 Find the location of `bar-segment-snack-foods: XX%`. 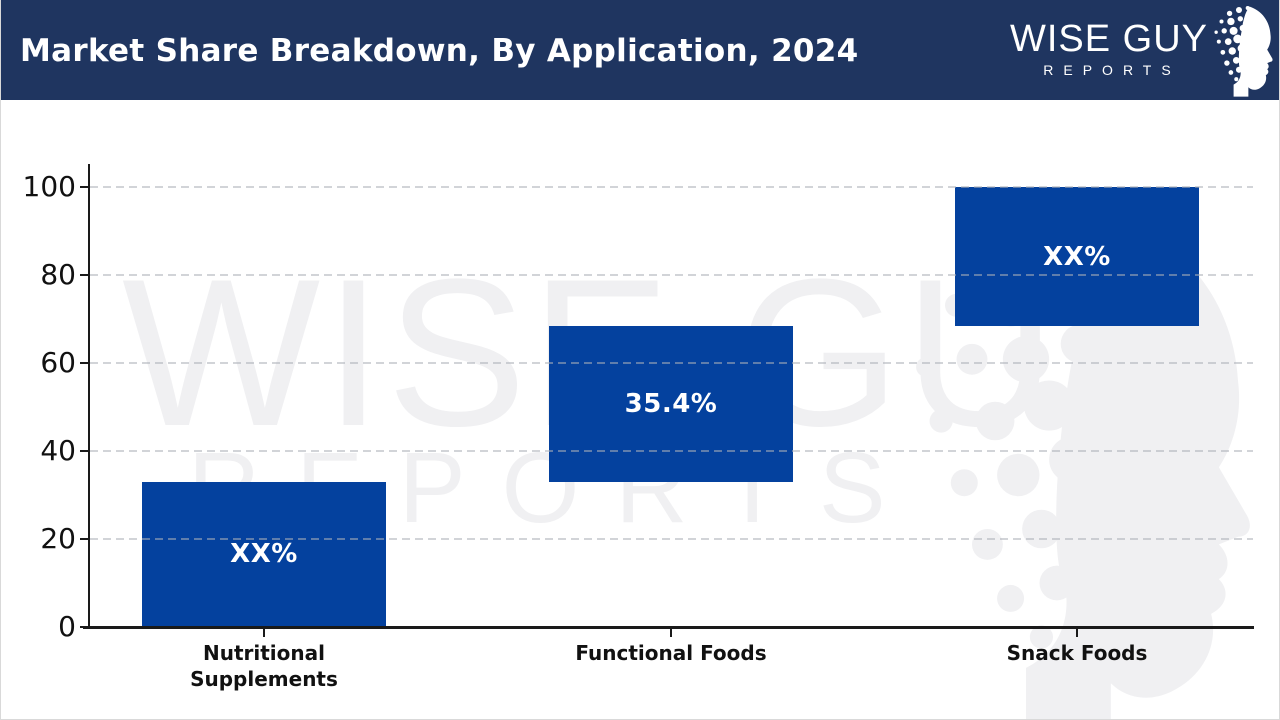

bar-segment-snack-foods: XX% is located at coordinates (1077, 256).